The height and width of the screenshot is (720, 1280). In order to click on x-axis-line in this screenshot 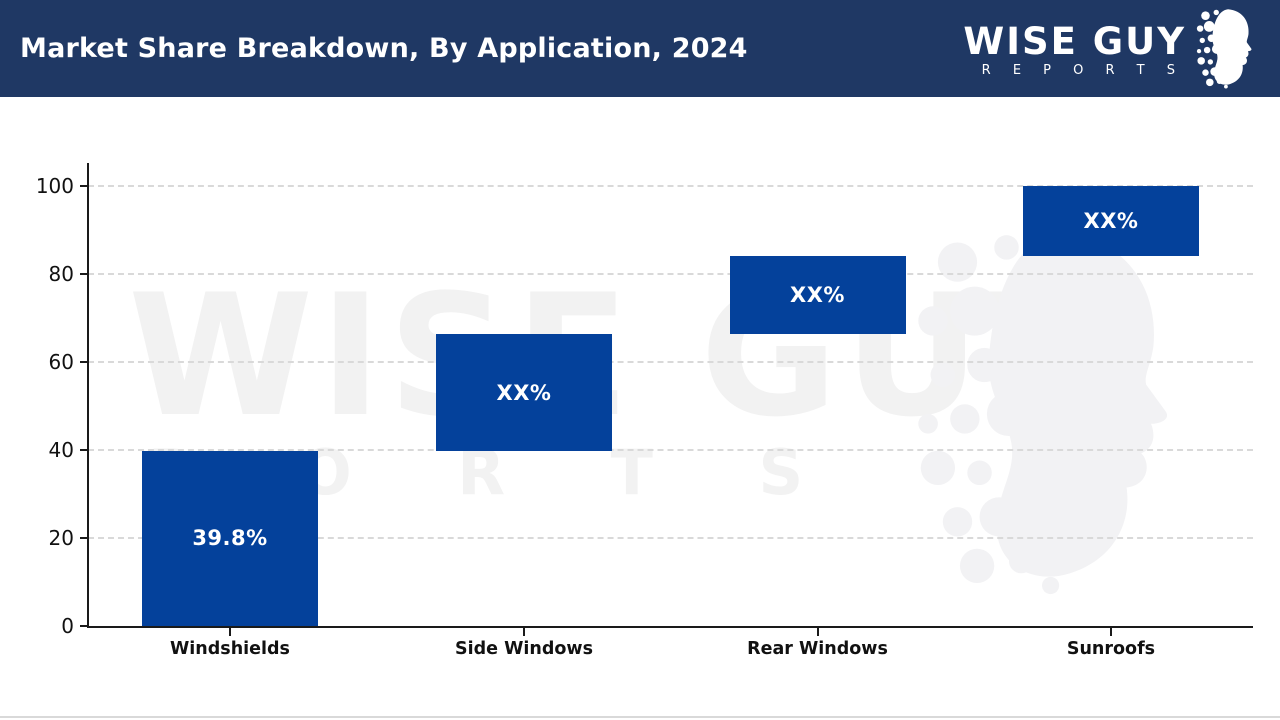, I will do `click(670, 627)`.